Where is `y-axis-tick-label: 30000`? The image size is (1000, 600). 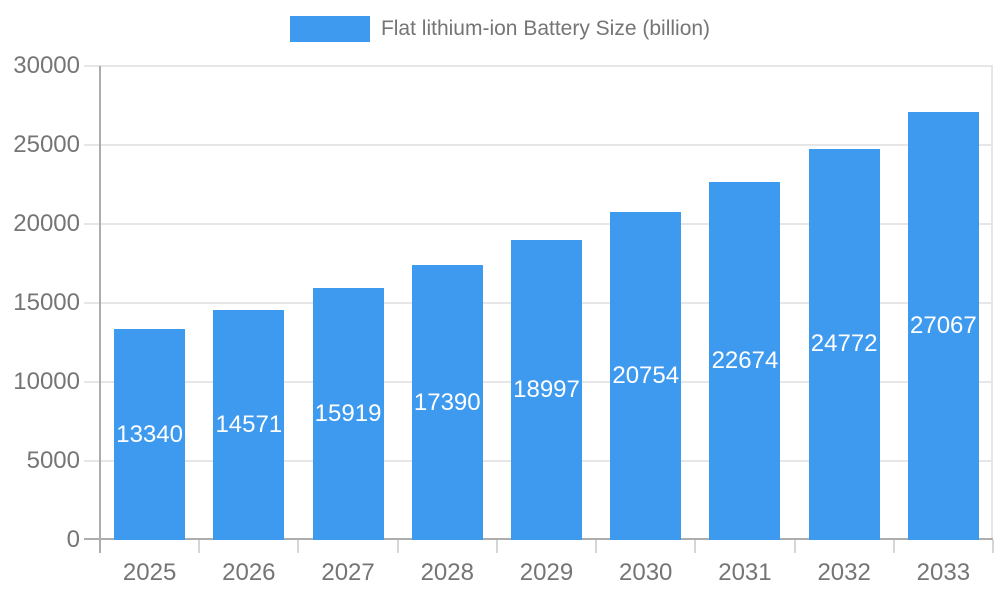
y-axis-tick-label: 30000 is located at coordinates (46, 65).